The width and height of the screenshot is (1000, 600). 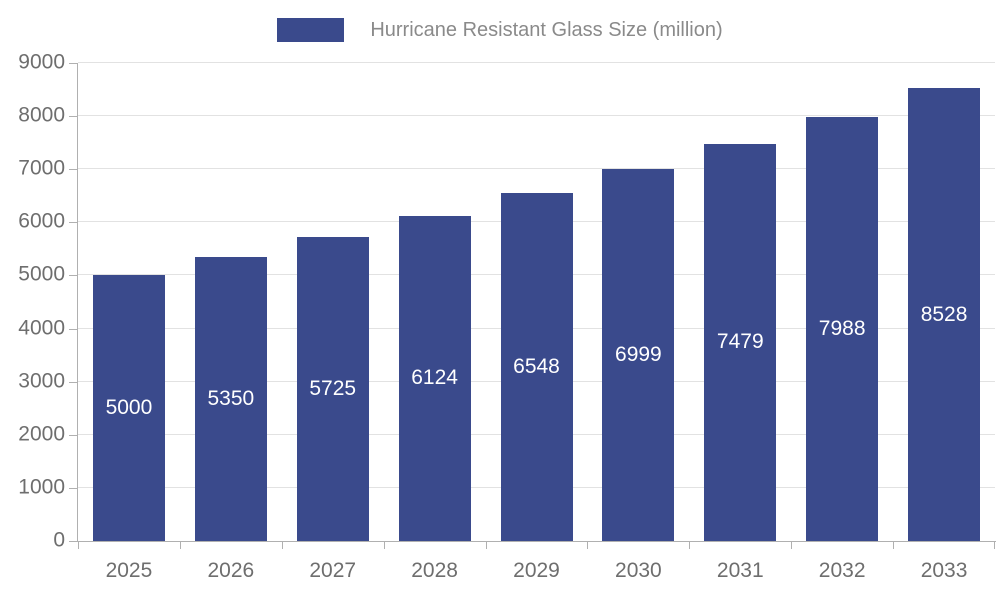 What do you see at coordinates (231, 570) in the screenshot?
I see `x-tick-label: 2026` at bounding box center [231, 570].